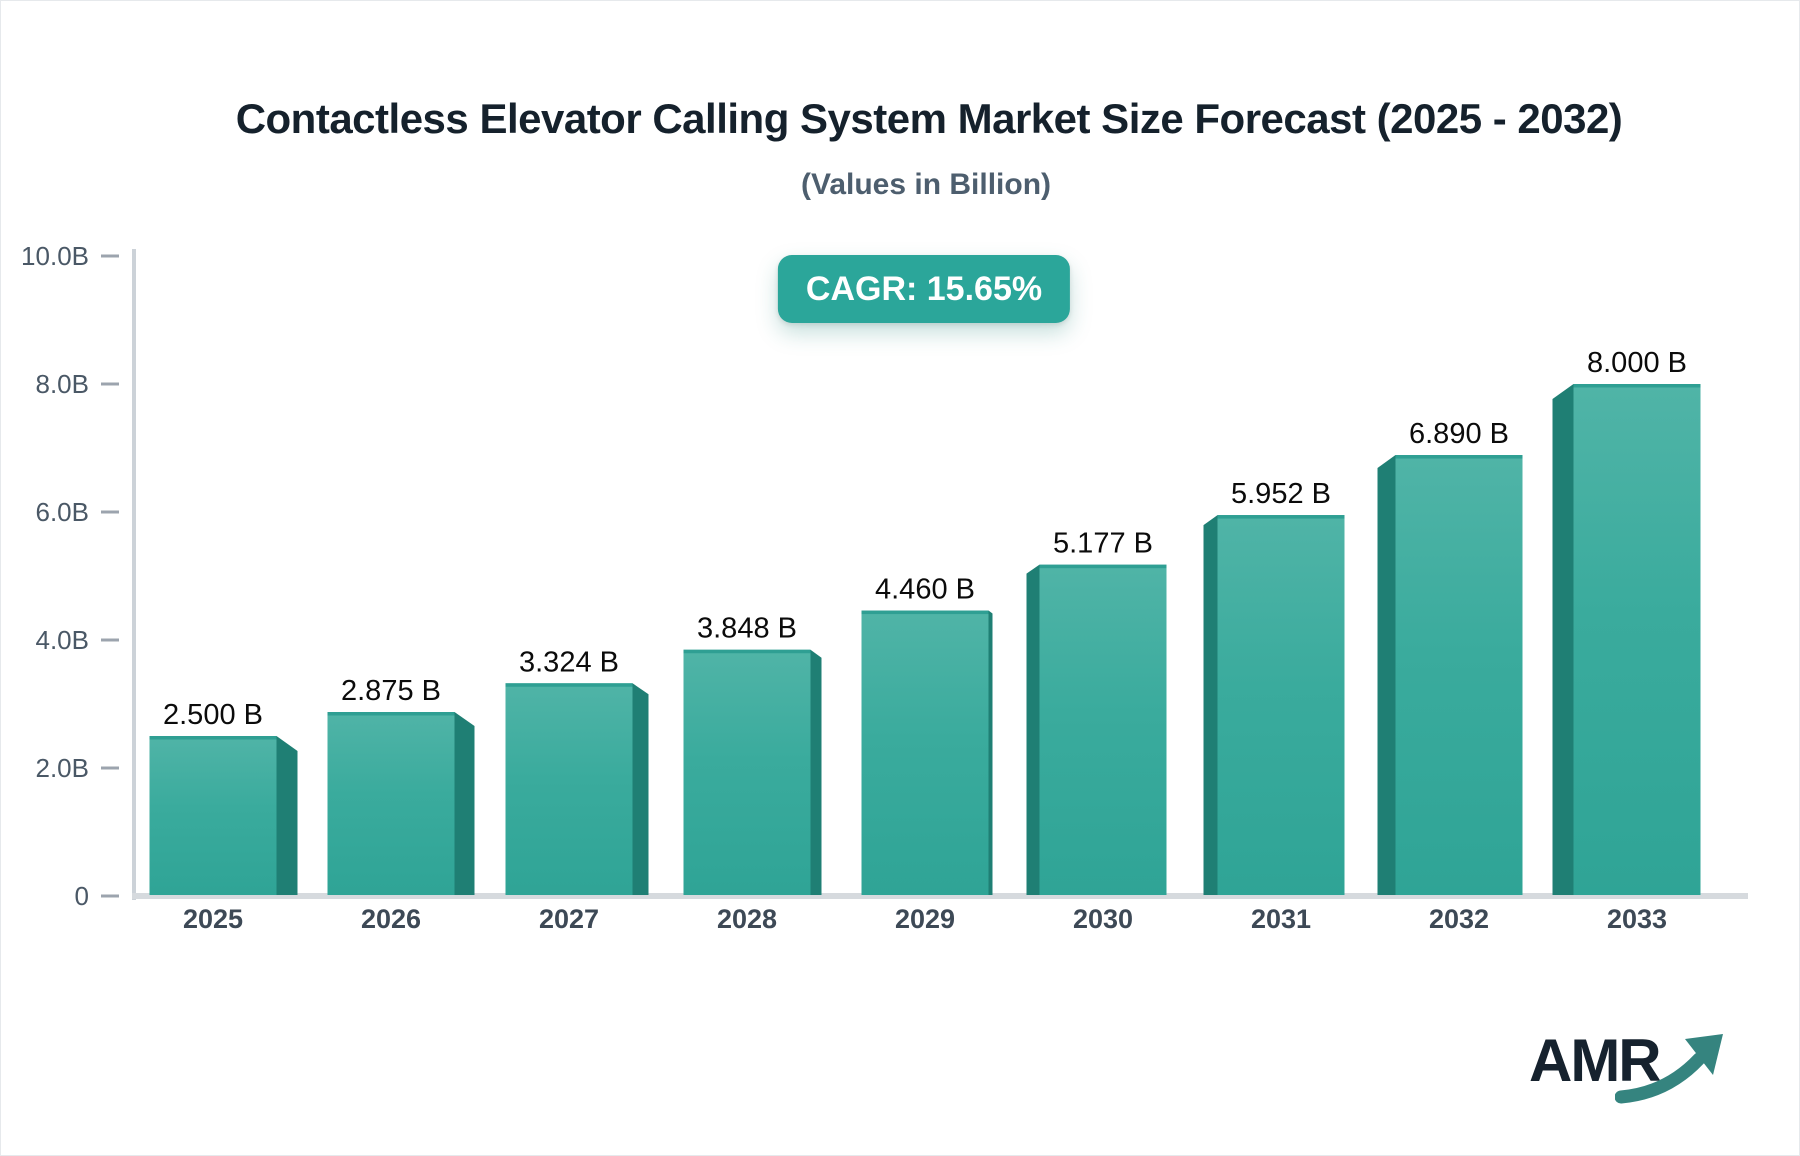  Describe the element at coordinates (1637, 363) in the screenshot. I see `bar-value-label: 8.000 B` at that location.